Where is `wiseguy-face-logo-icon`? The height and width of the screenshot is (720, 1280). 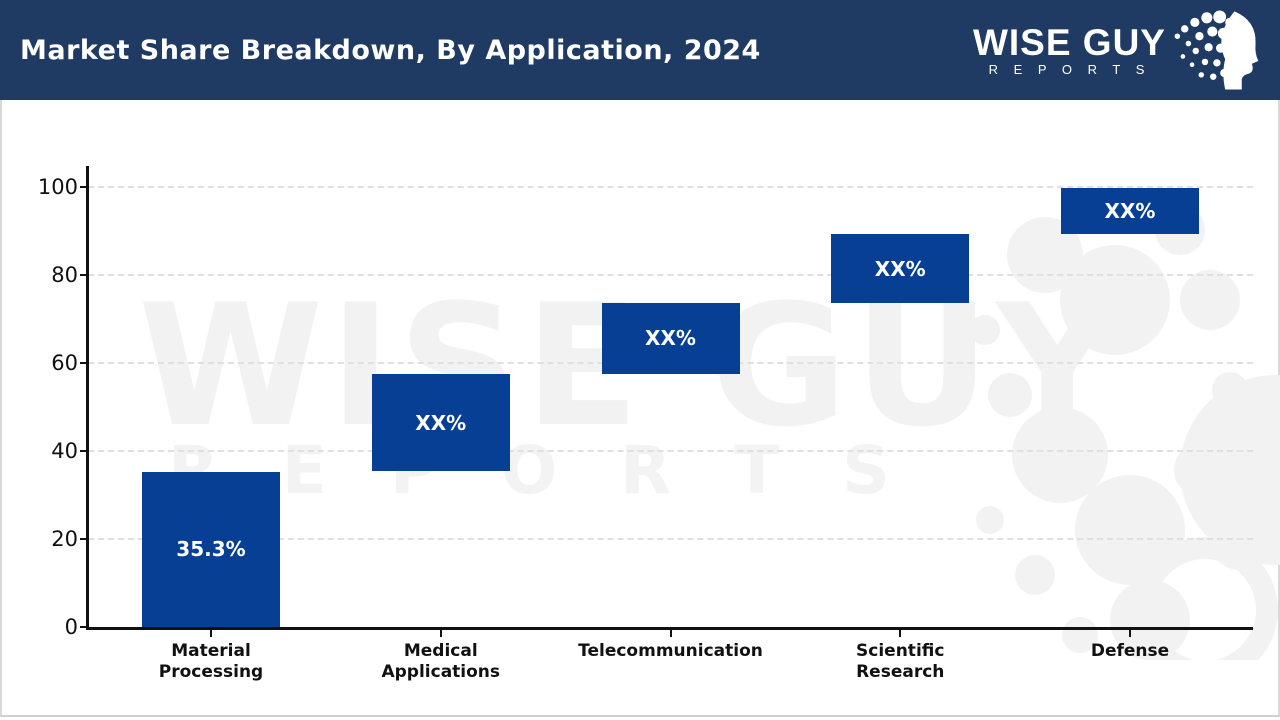 wiseguy-face-logo-icon is located at coordinates (1216, 50).